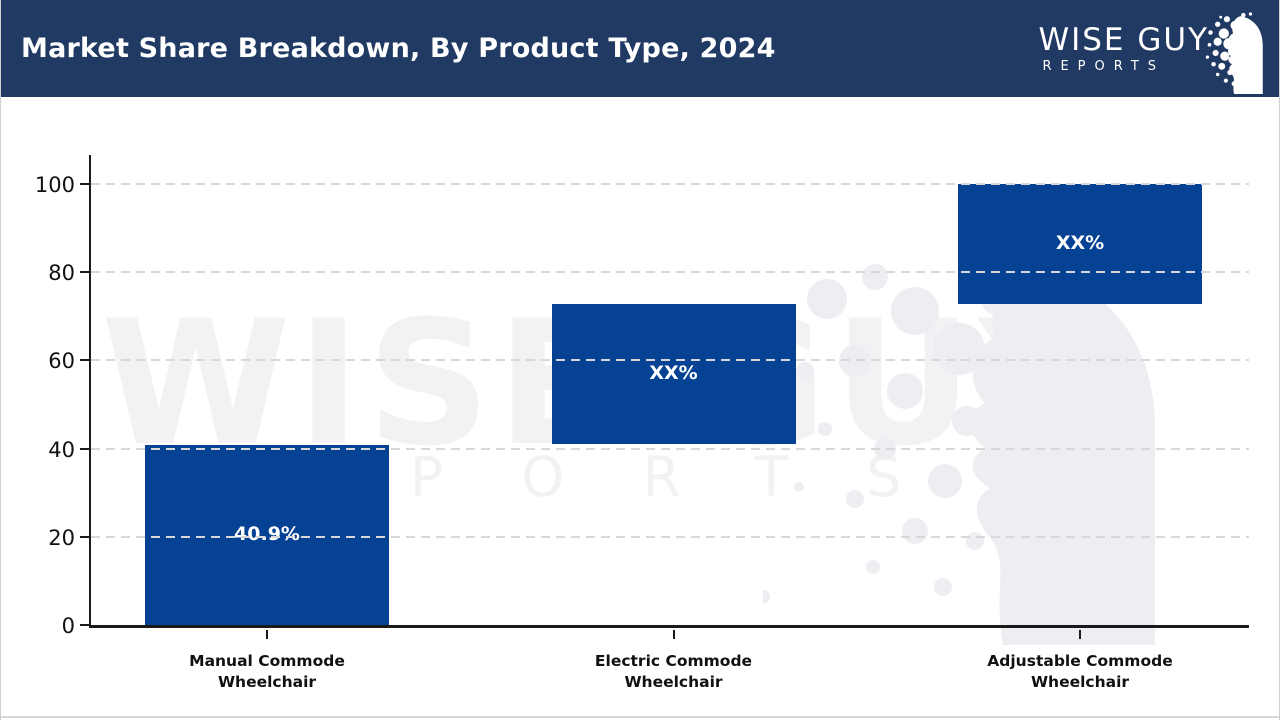 Image resolution: width=1280 pixels, height=720 pixels. What do you see at coordinates (673, 671) in the screenshot?
I see `x-category-label: Electric Commode Wheelchair` at bounding box center [673, 671].